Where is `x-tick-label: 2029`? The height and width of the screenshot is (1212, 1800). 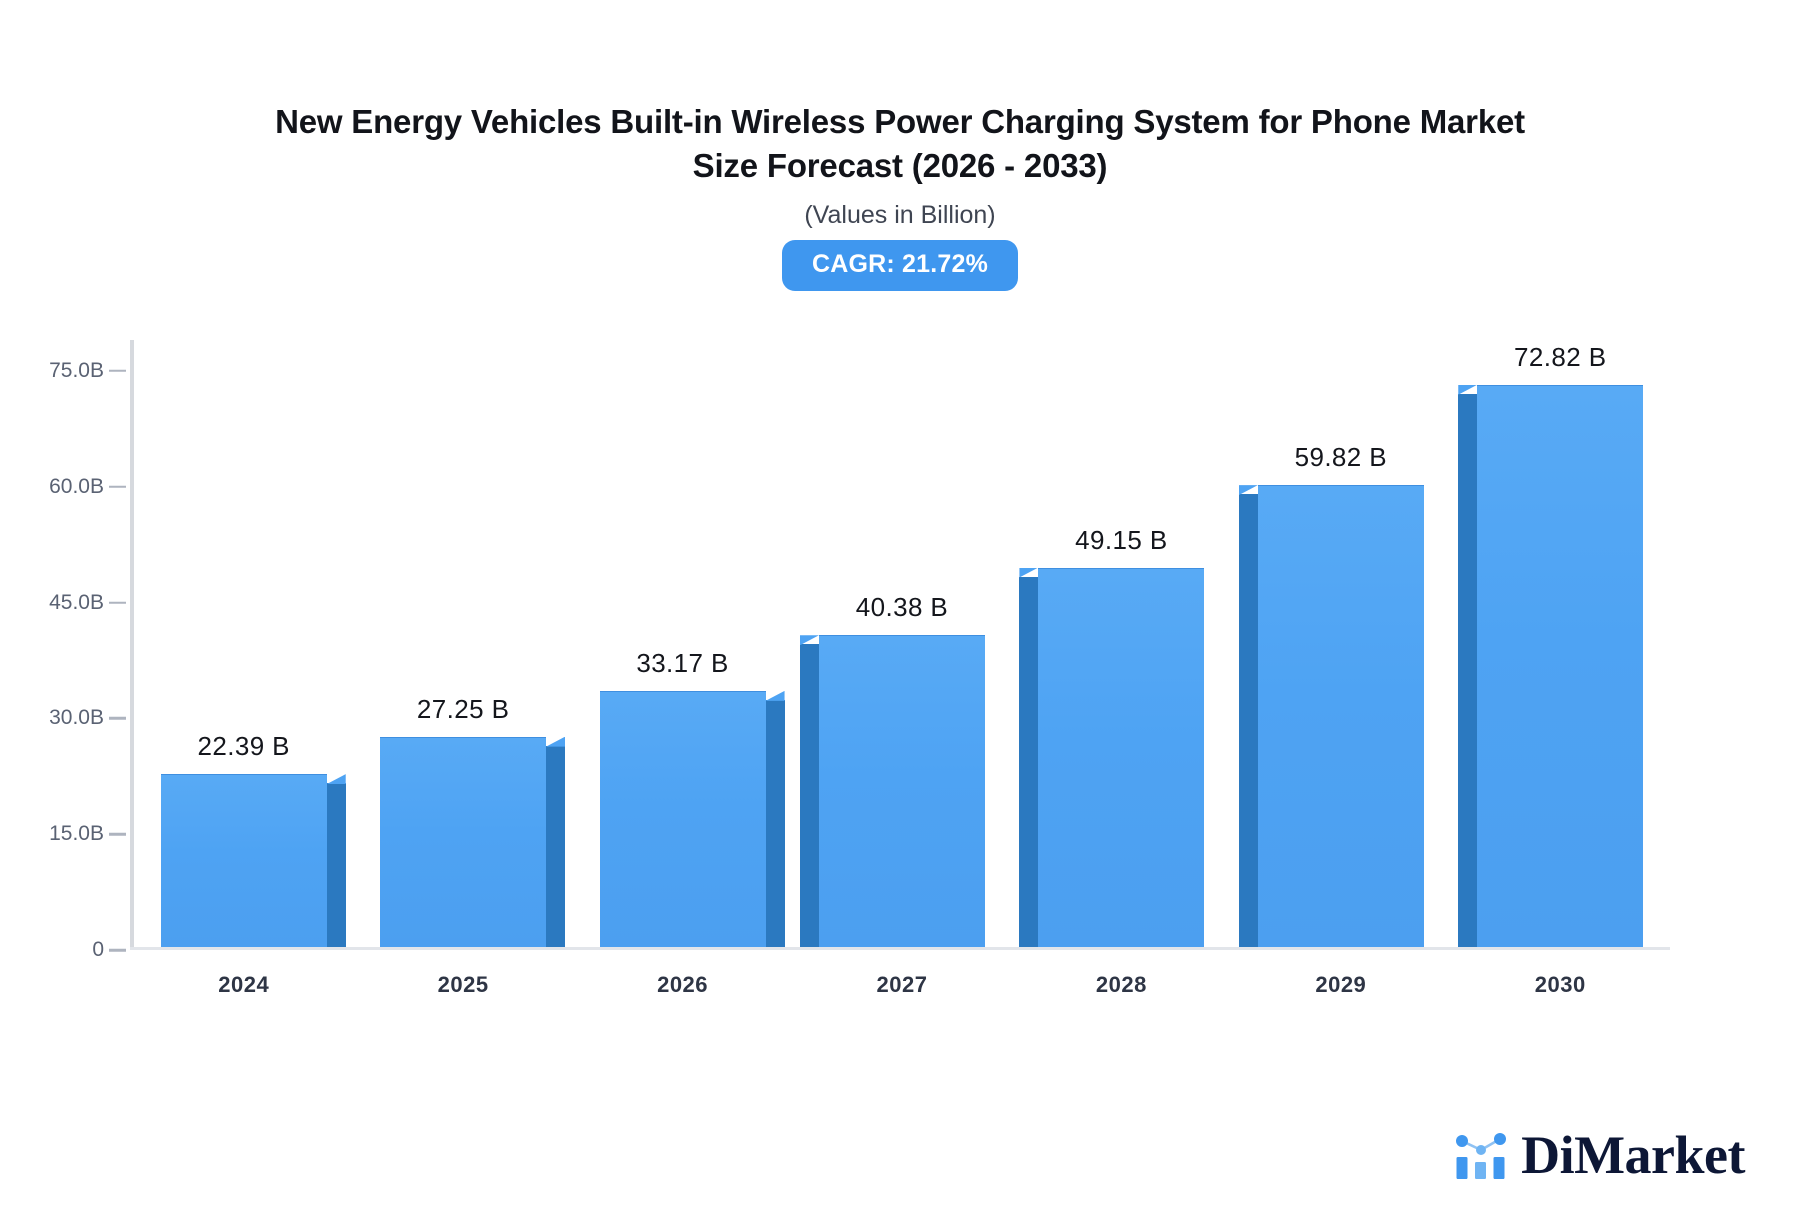 x-tick-label: 2029 is located at coordinates (1341, 984).